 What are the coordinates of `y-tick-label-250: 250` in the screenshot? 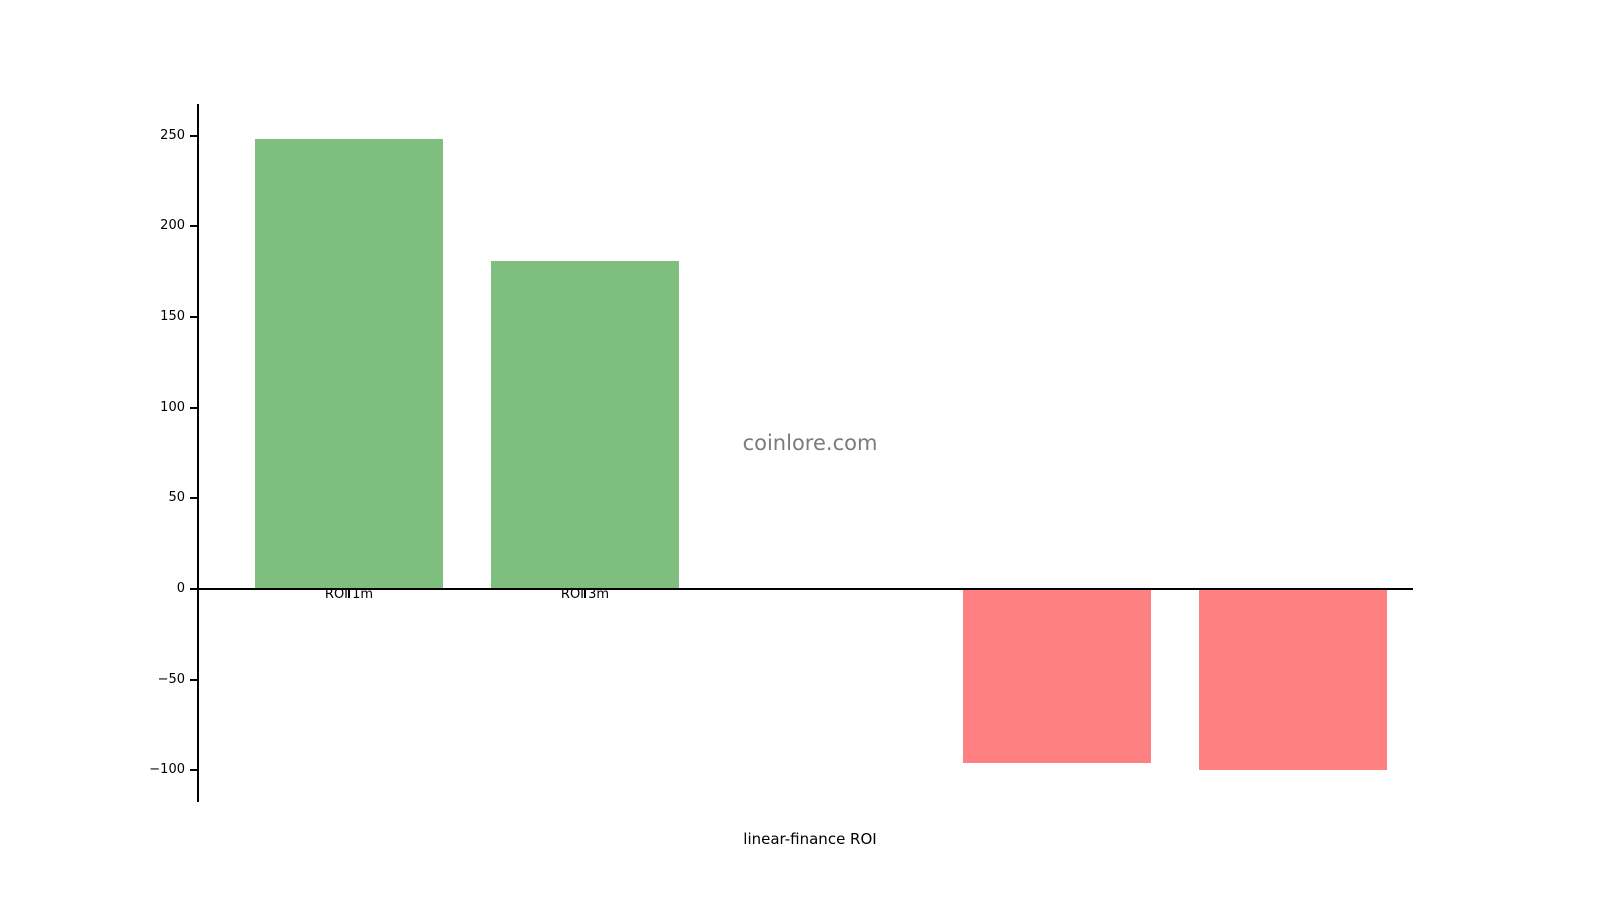 It's located at (172, 135).